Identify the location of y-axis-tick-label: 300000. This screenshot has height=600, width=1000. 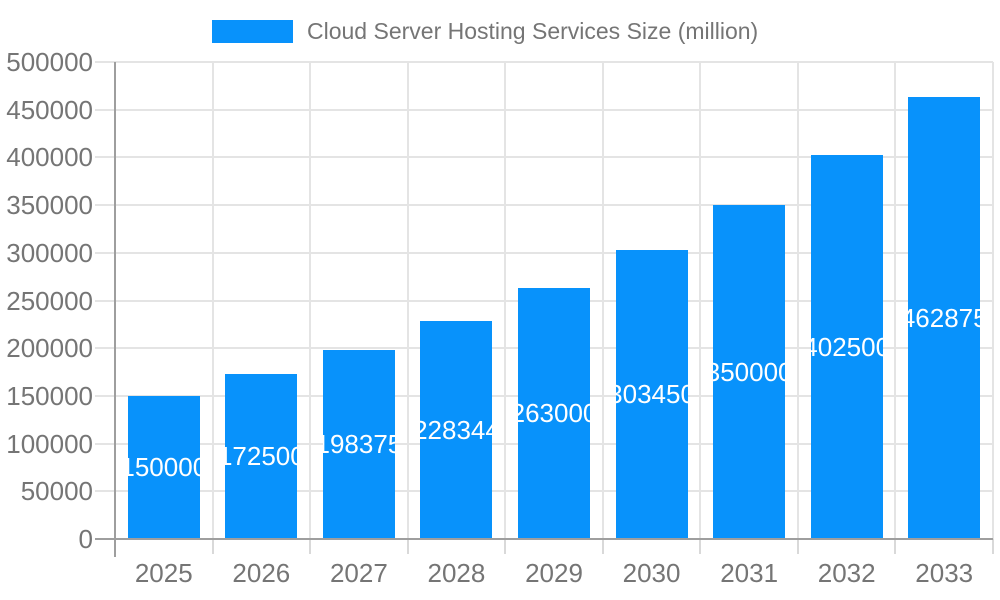
(49, 252).